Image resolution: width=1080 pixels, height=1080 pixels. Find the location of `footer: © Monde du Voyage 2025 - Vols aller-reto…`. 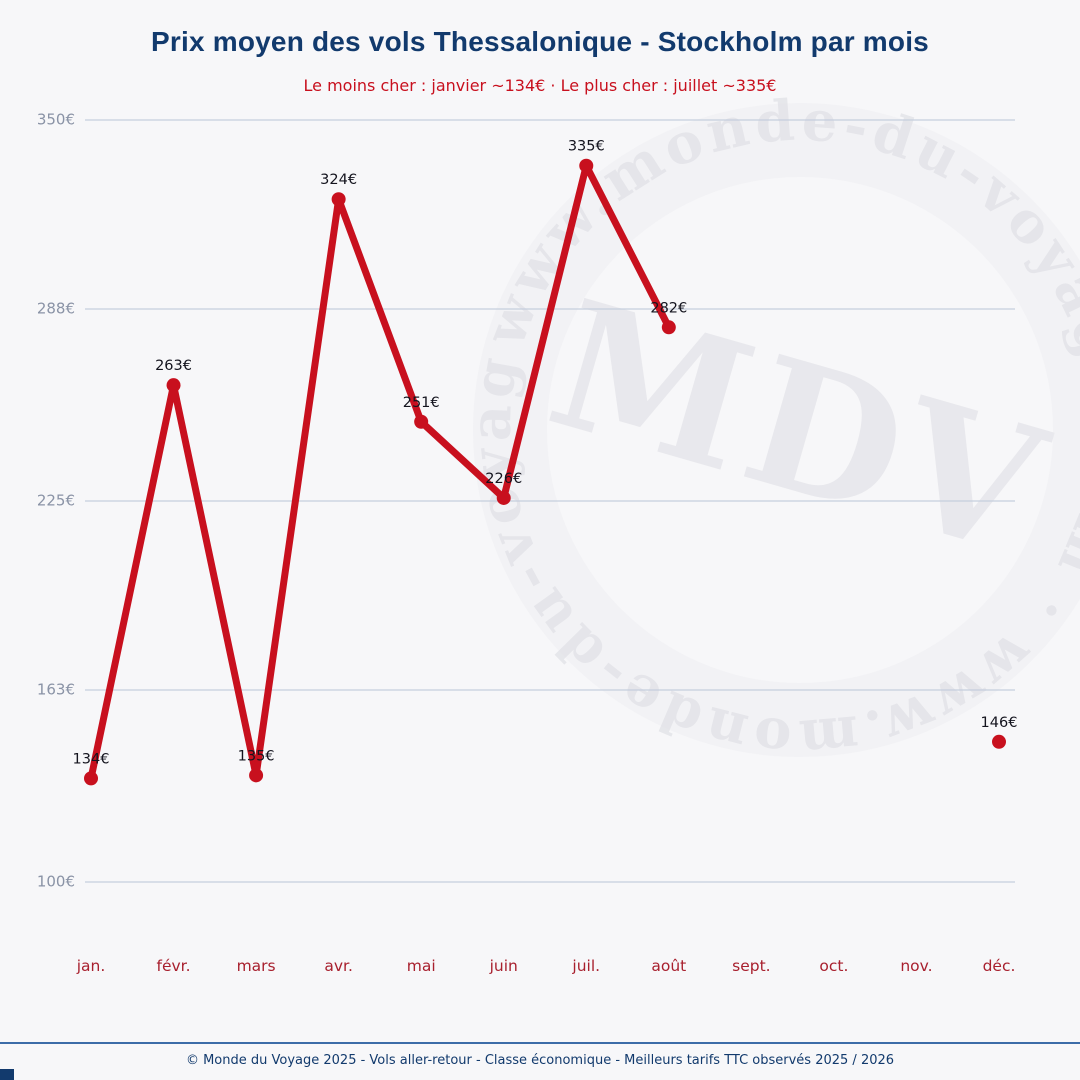

footer: © Monde du Voyage 2025 - Vols aller-reto… is located at coordinates (540, 1061).